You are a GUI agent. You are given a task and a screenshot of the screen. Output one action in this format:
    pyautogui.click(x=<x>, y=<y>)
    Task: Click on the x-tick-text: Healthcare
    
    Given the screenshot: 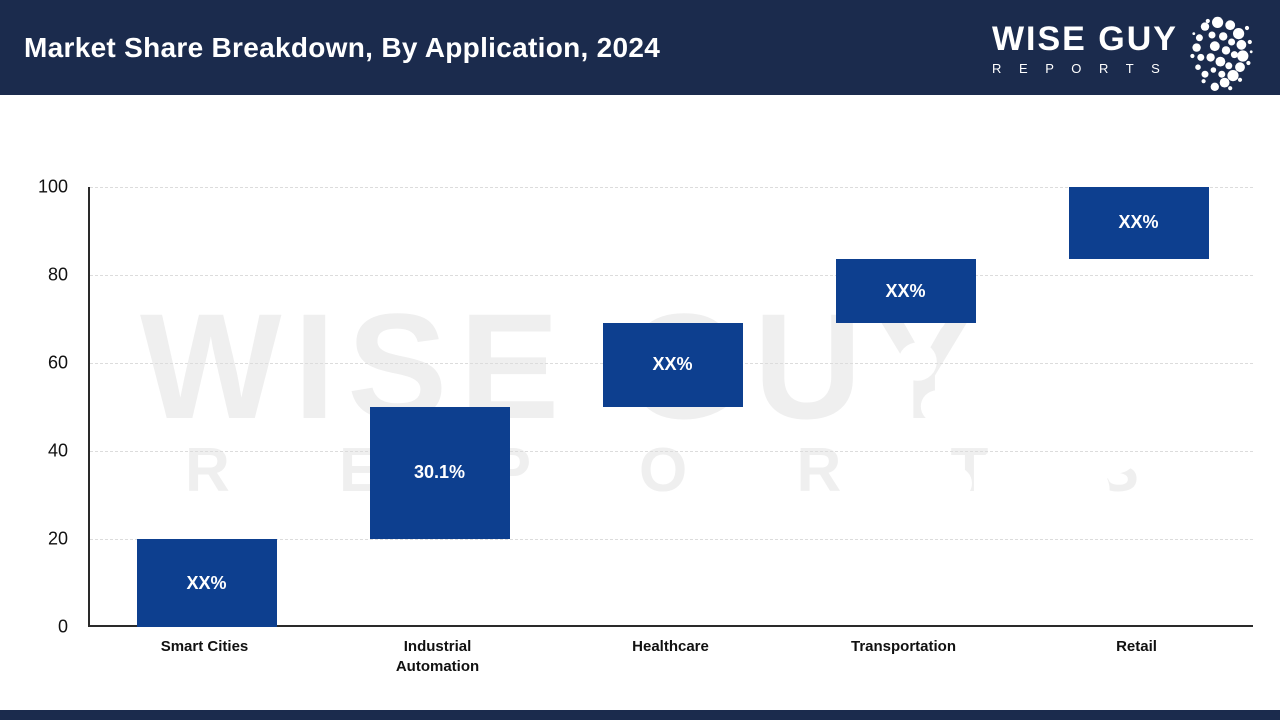 What is the action you would take?
    pyautogui.click(x=670, y=646)
    